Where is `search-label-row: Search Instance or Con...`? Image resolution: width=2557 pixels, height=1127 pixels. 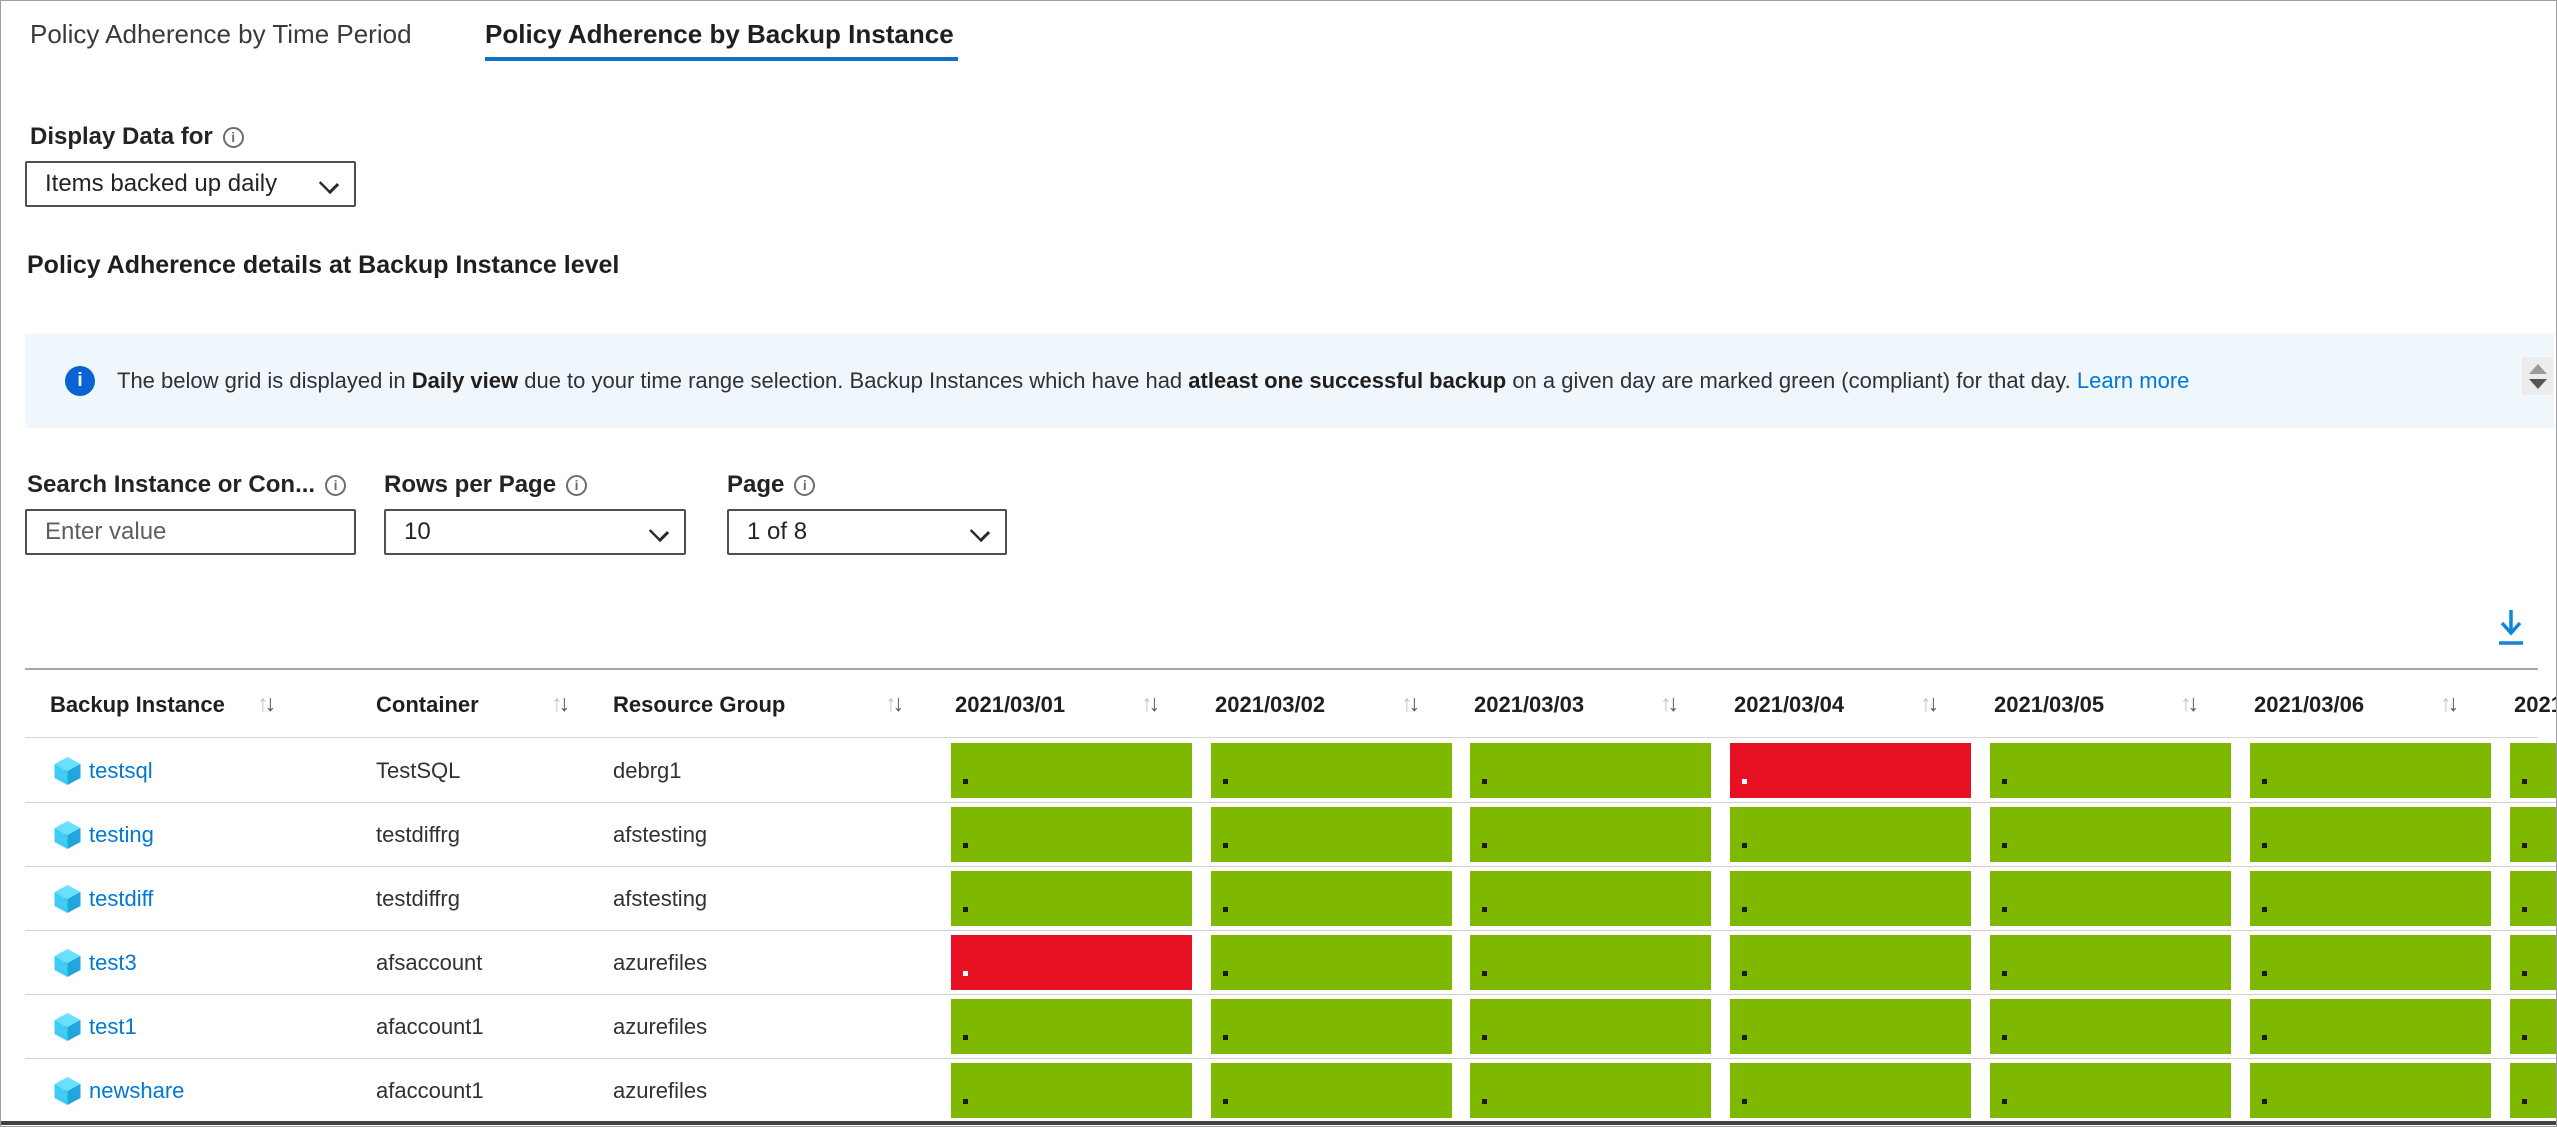 search-label-row: Search Instance or Con... is located at coordinates (187, 485).